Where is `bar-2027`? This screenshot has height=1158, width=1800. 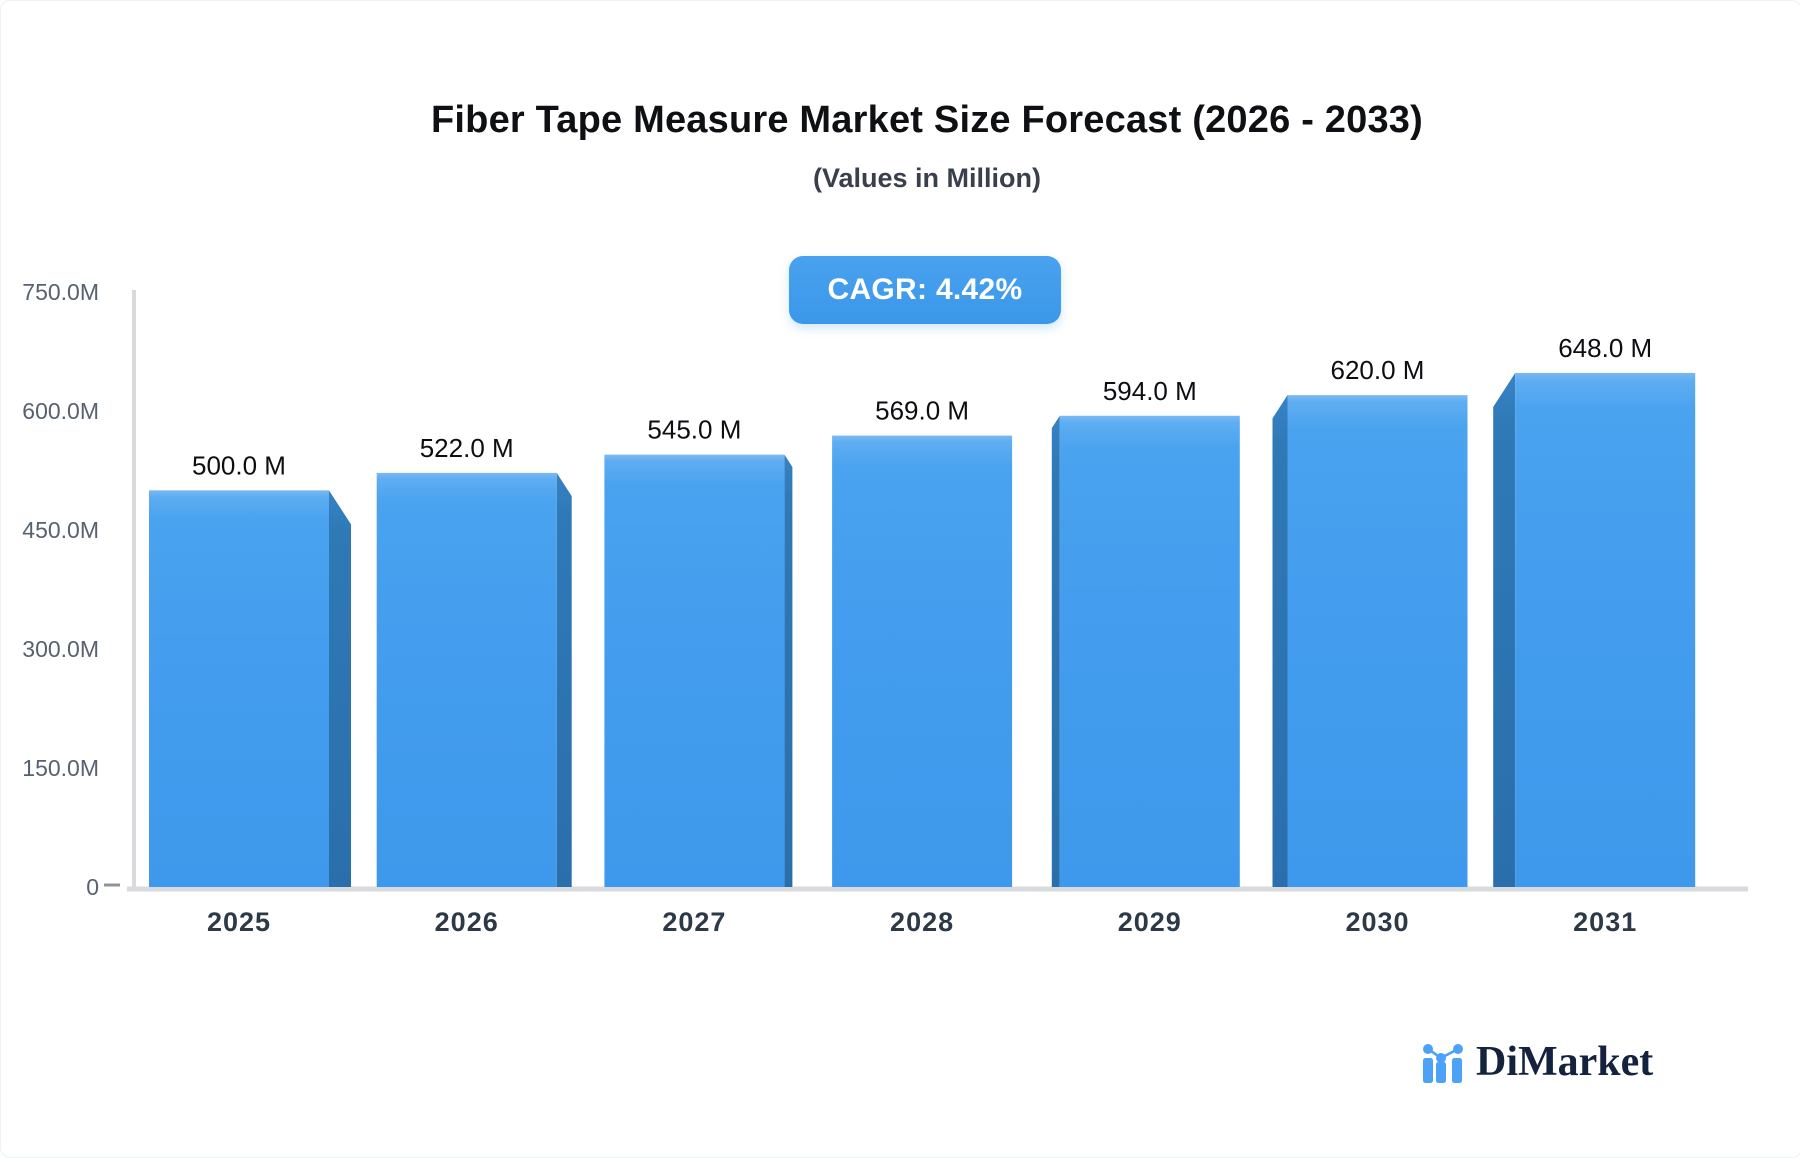 bar-2027 is located at coordinates (698, 670).